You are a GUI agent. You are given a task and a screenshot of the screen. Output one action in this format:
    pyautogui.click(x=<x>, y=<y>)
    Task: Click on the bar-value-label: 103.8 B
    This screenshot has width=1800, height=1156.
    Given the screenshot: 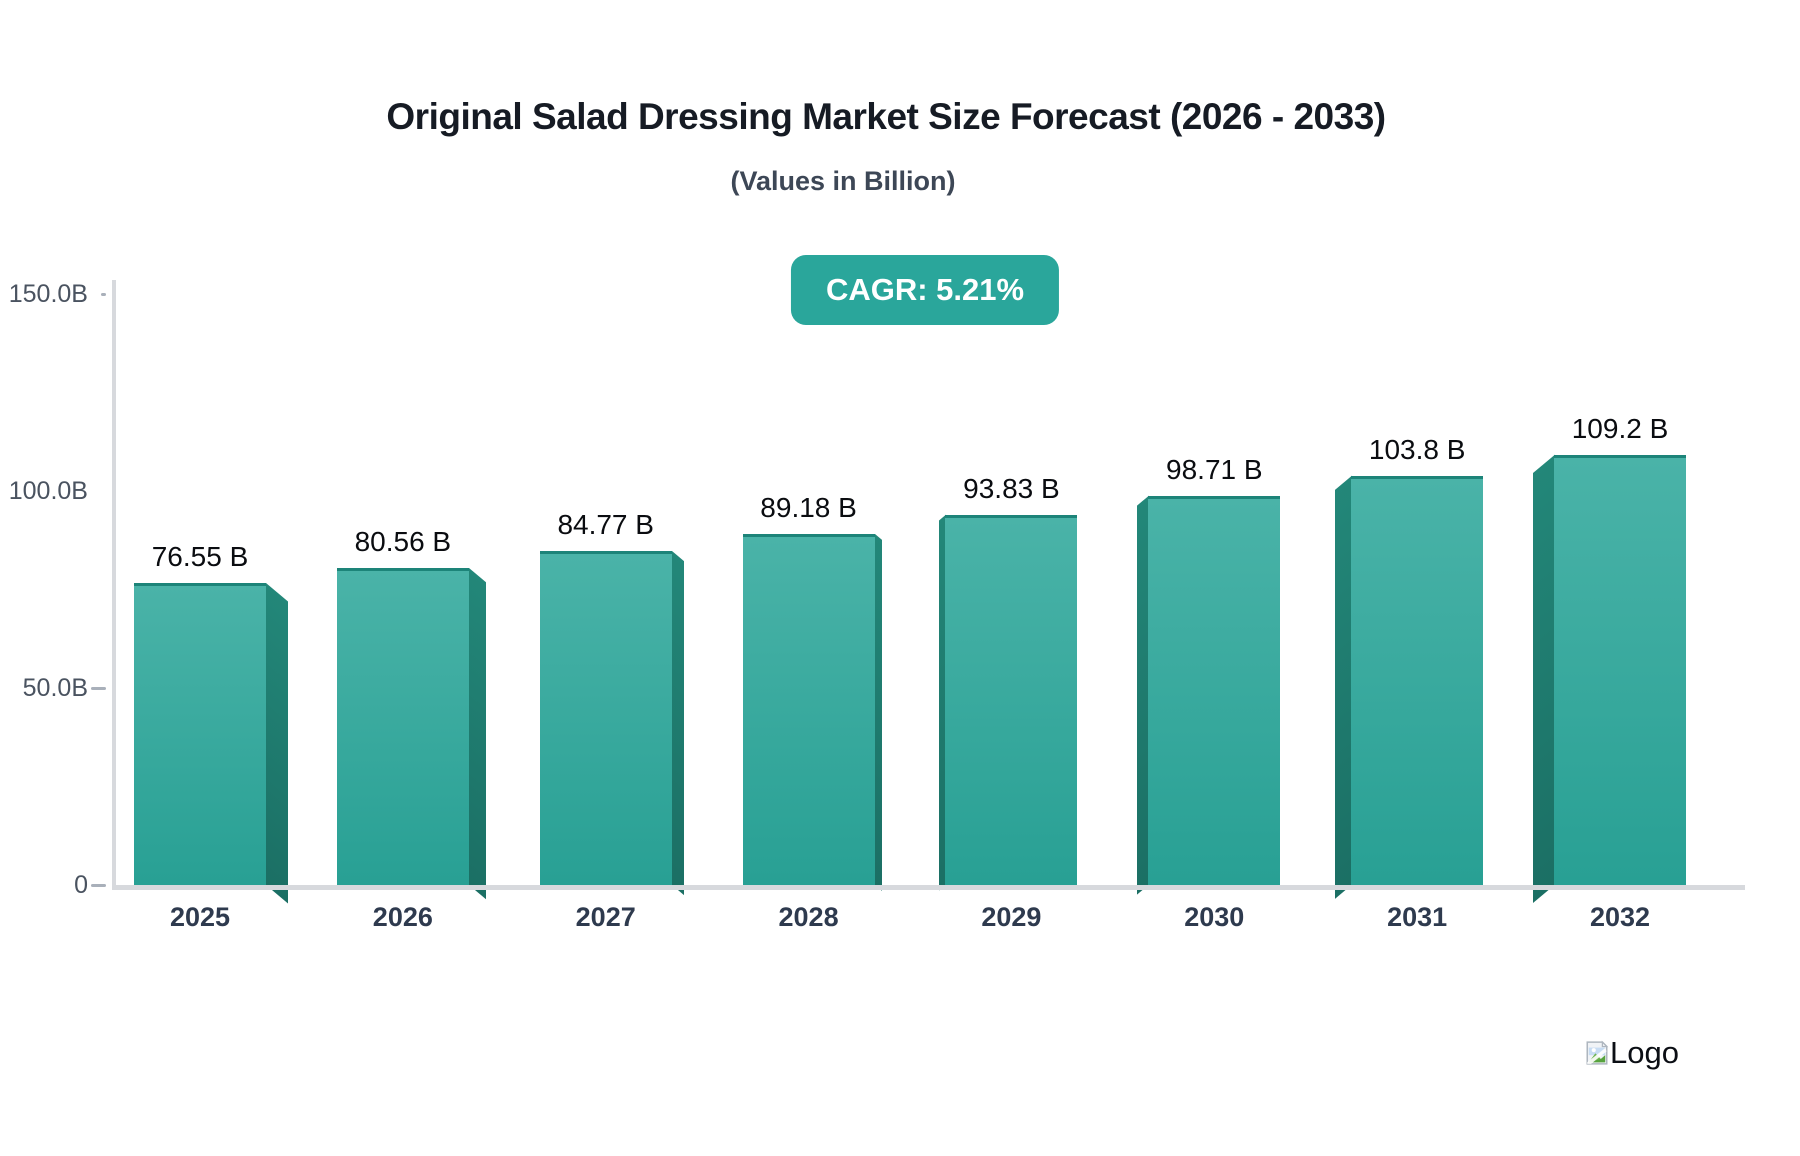 What is the action you would take?
    pyautogui.click(x=1417, y=450)
    